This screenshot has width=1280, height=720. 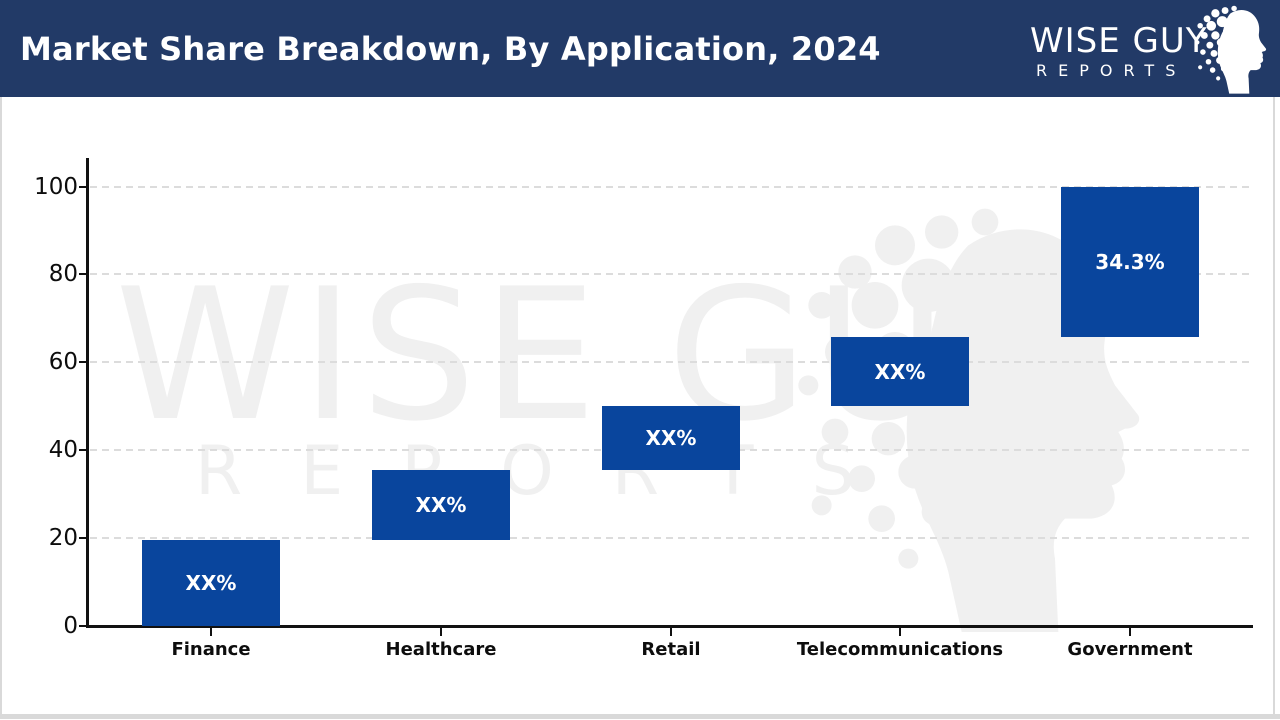 I want to click on y-axis-line, so click(x=87, y=393).